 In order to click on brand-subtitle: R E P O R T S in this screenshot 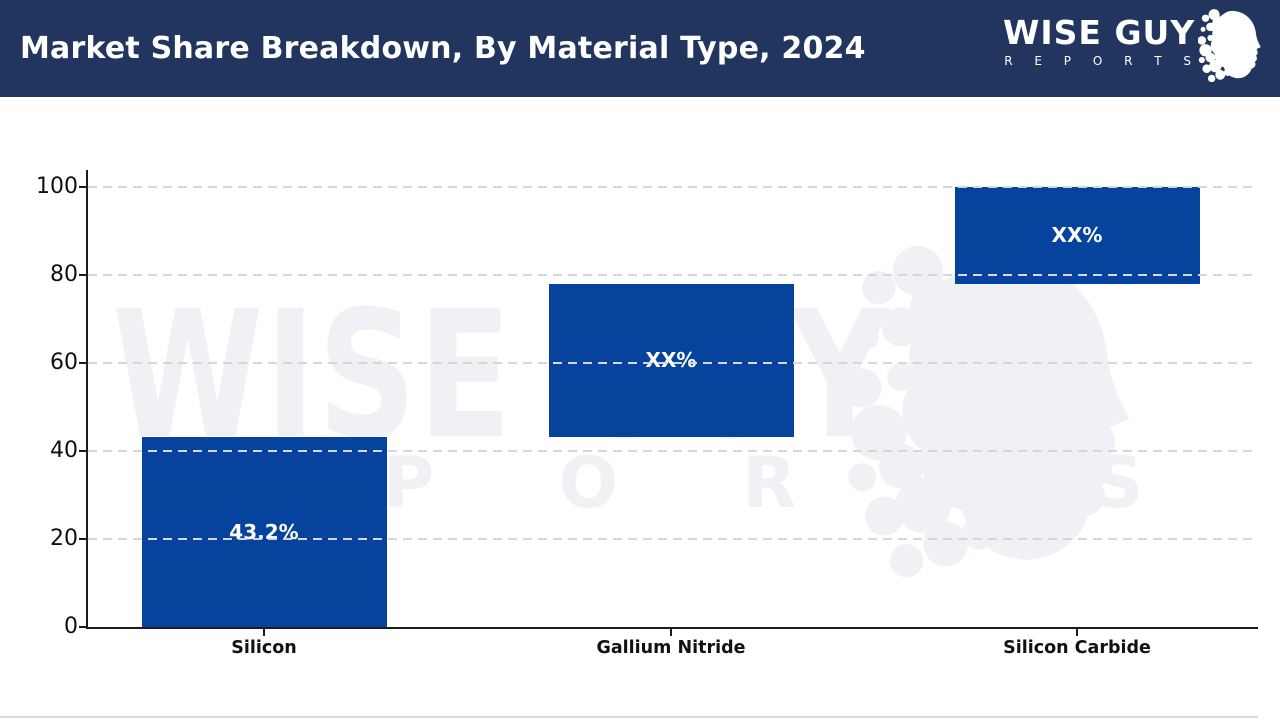, I will do `click(1102, 60)`.